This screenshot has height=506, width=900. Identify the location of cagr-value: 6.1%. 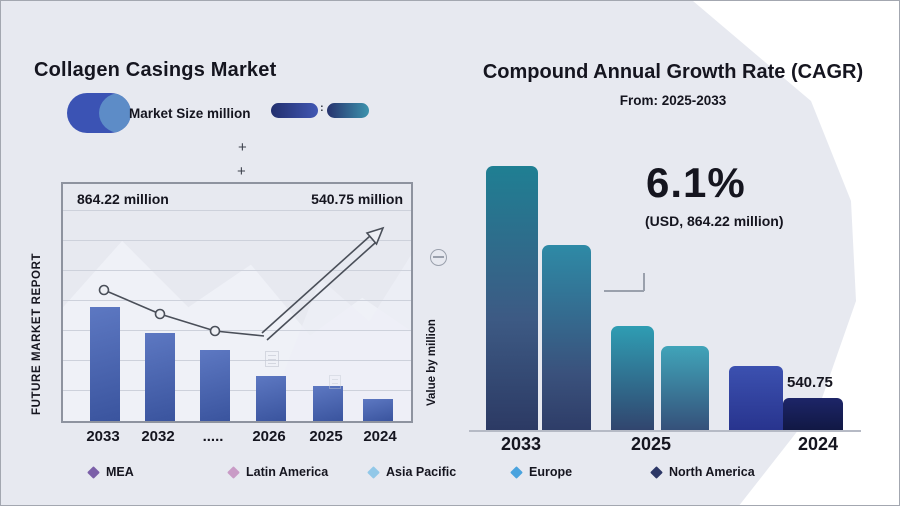
(696, 182).